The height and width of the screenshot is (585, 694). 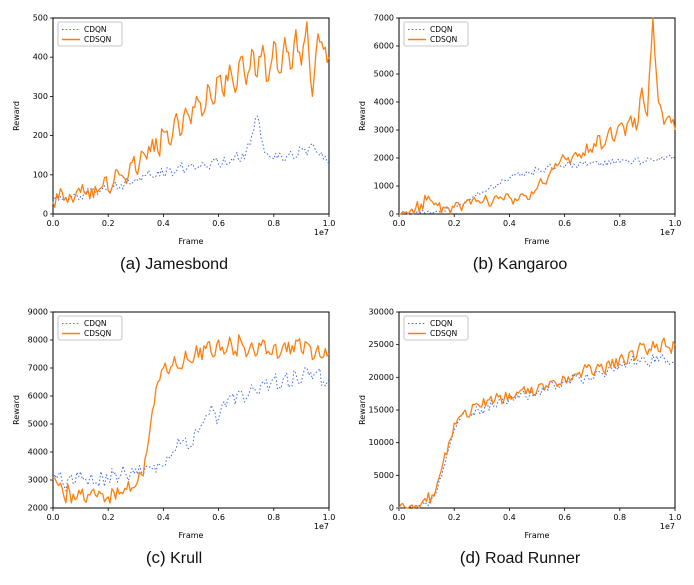 What do you see at coordinates (40, 57) in the screenshot?
I see `svg-text: 400` at bounding box center [40, 57].